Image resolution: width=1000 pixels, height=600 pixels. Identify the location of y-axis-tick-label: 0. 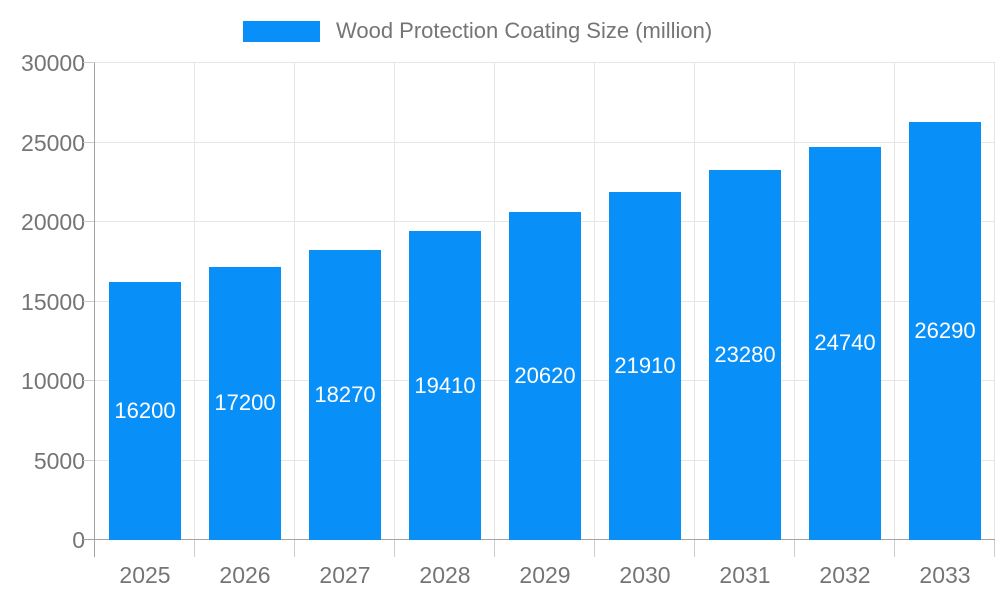
(78, 540).